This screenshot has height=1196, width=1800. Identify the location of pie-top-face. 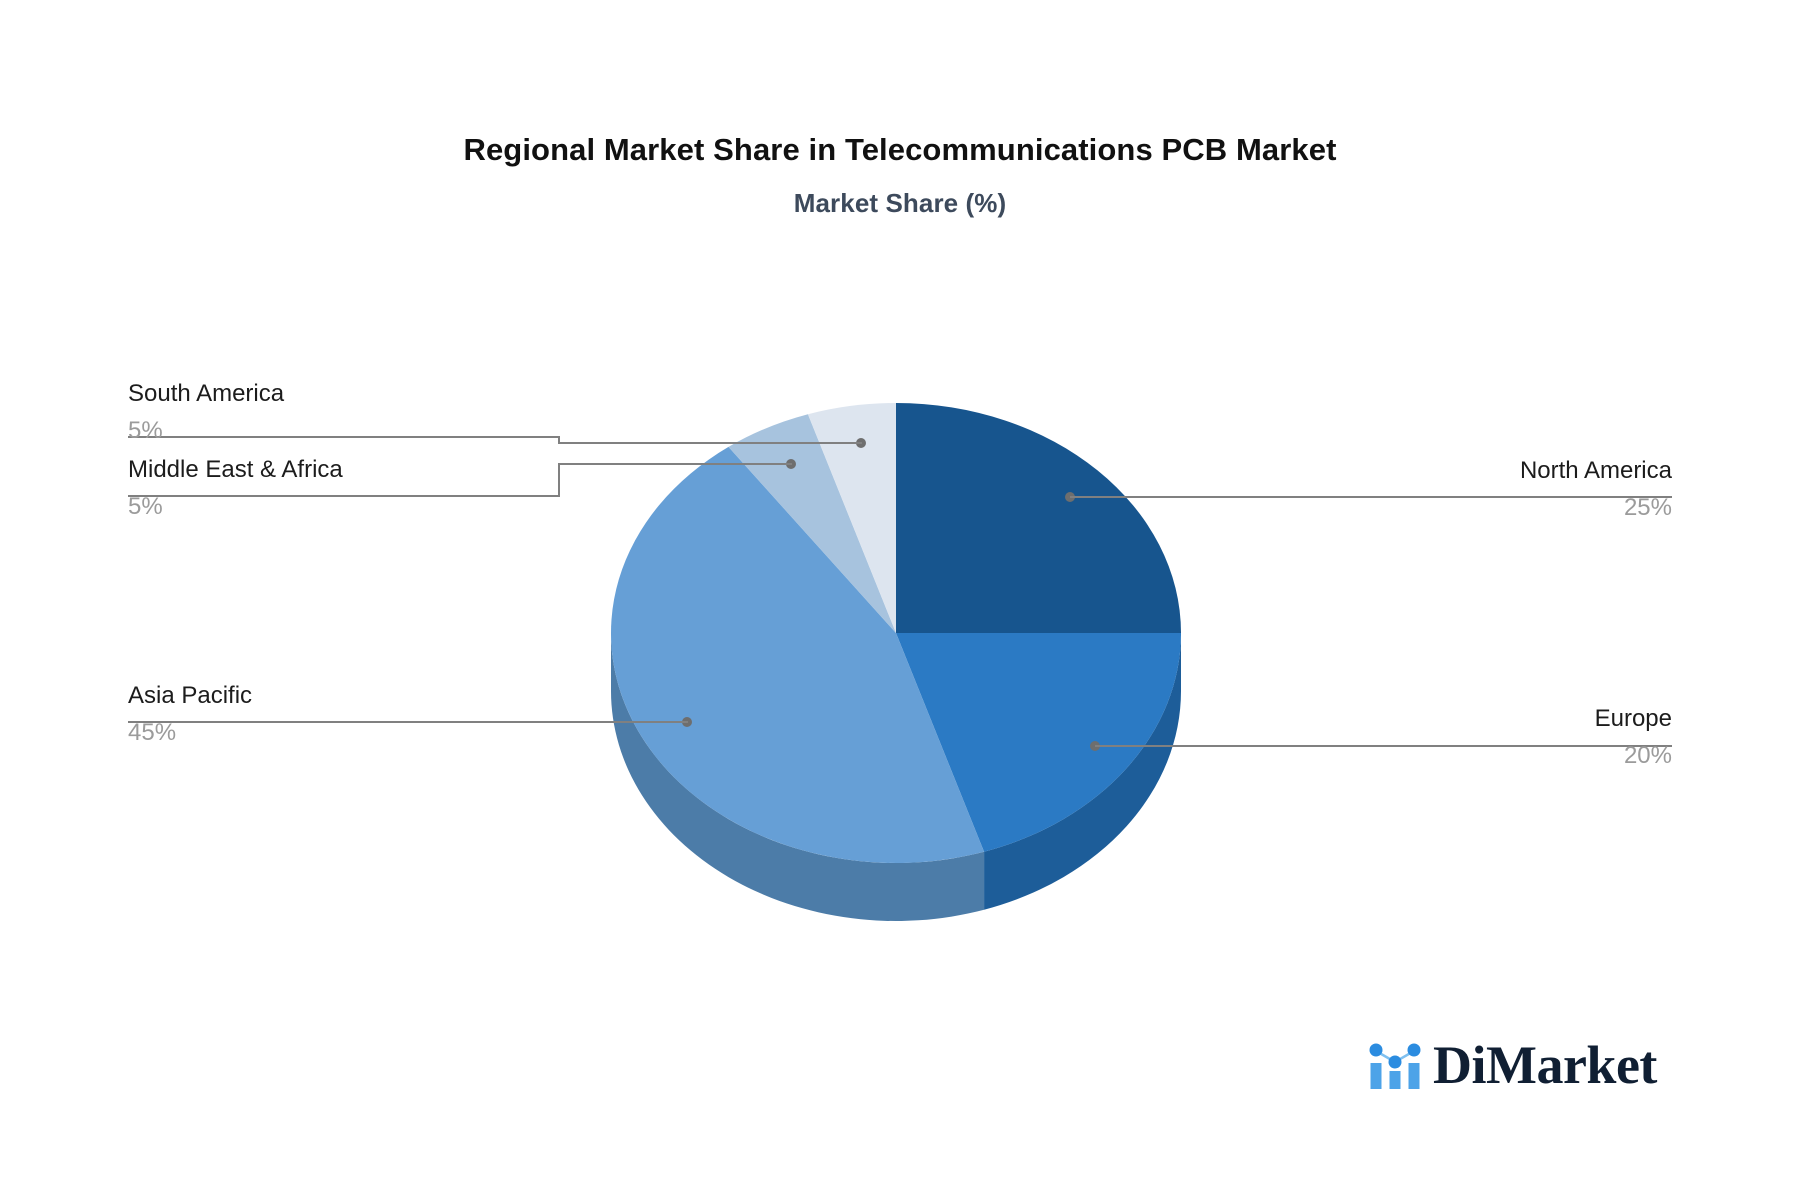
(895, 633).